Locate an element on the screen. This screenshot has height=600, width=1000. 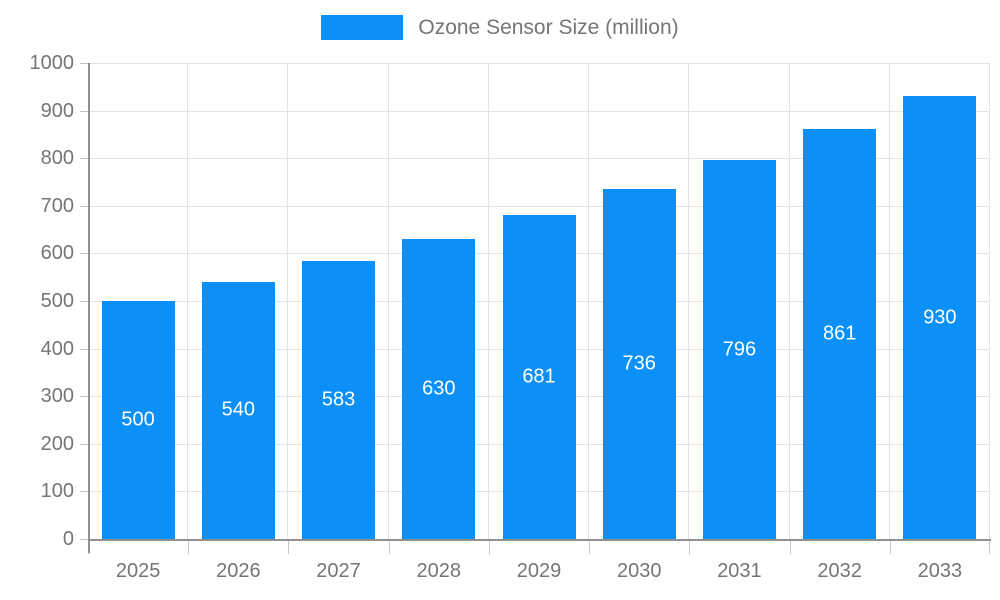
x-axis-label: 2026 is located at coordinates (238, 571).